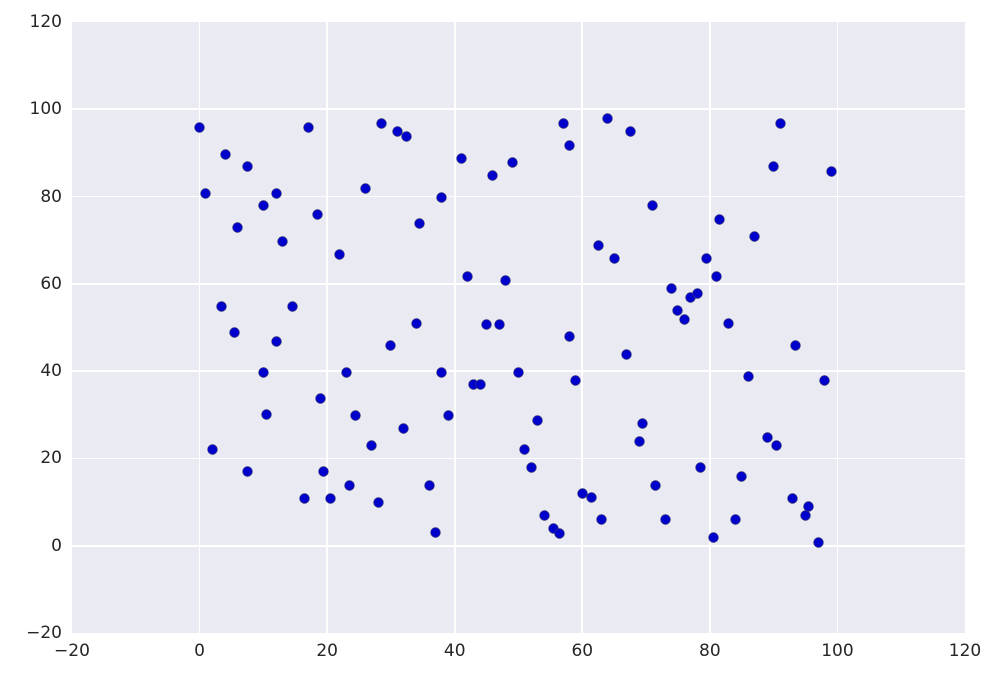 Image resolution: width=996 pixels, height=685 pixels. I want to click on x-tick-label: 100, so click(837, 651).